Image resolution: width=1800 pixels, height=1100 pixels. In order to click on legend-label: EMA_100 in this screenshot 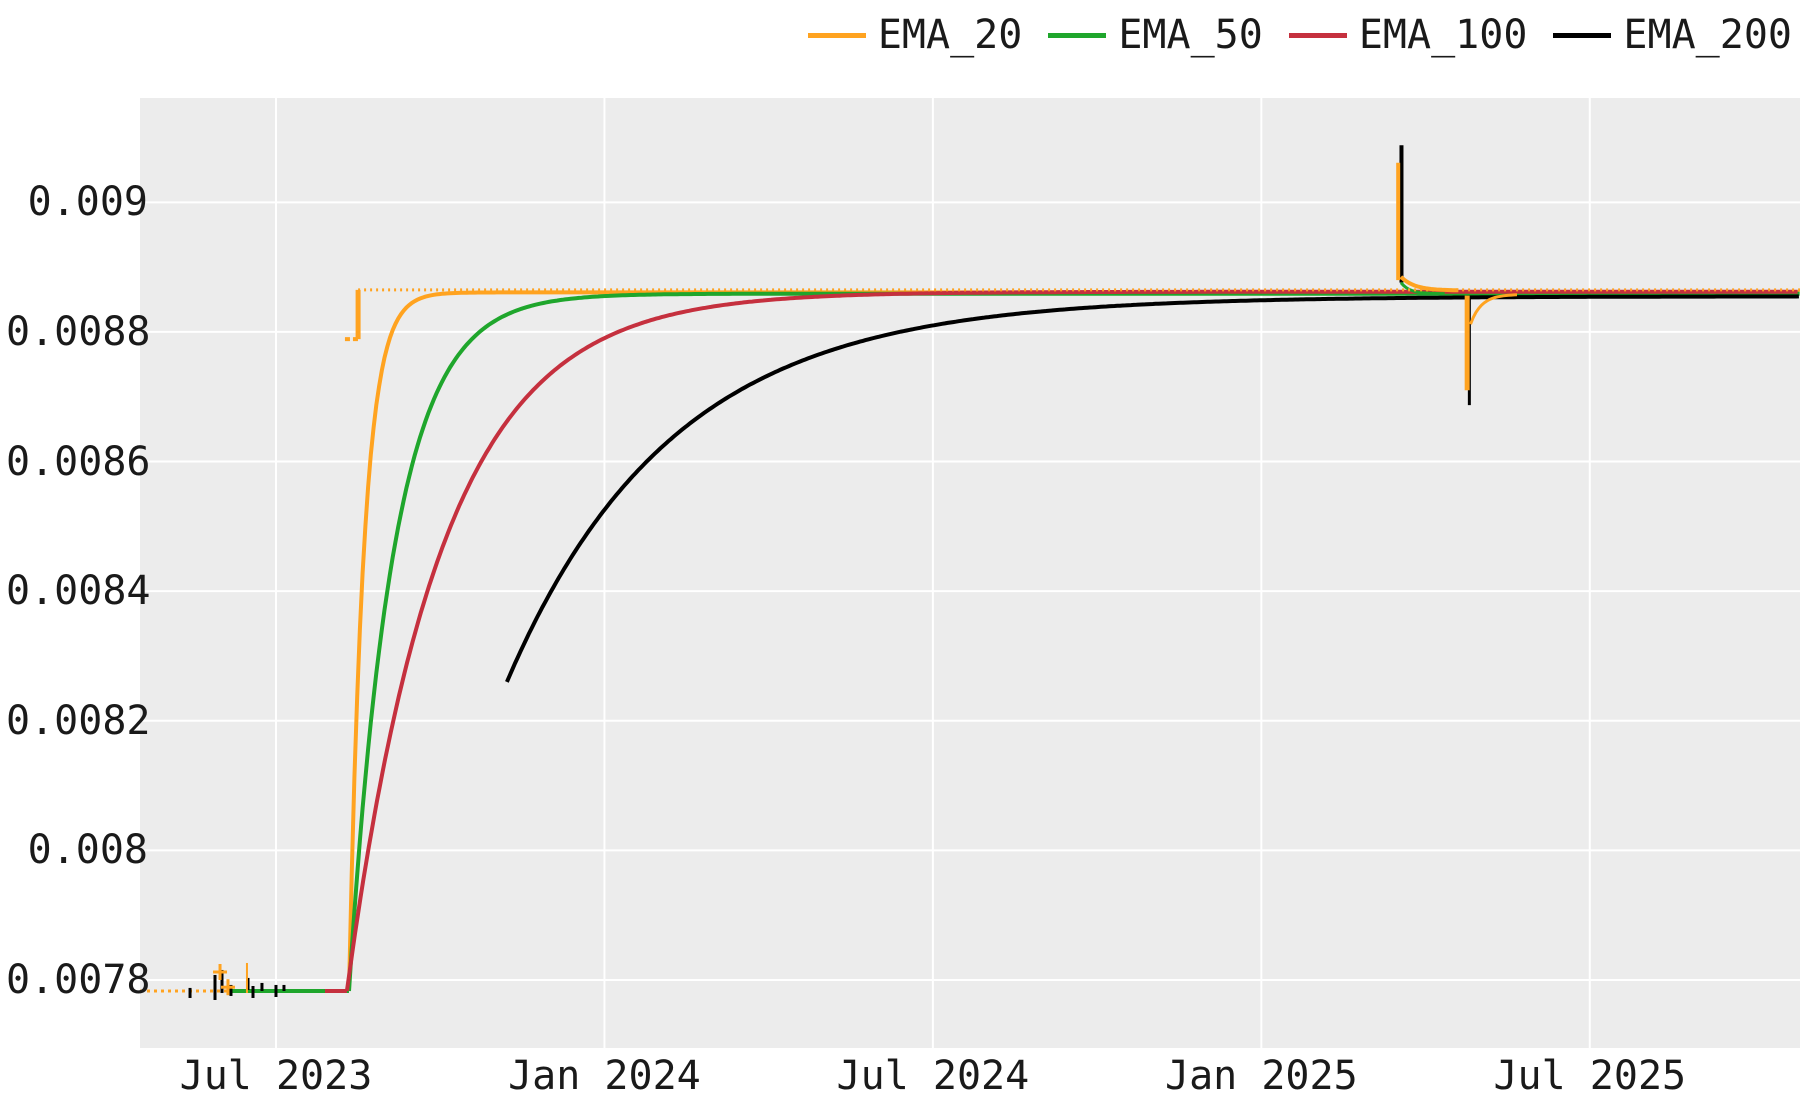, I will do `click(1443, 35)`.